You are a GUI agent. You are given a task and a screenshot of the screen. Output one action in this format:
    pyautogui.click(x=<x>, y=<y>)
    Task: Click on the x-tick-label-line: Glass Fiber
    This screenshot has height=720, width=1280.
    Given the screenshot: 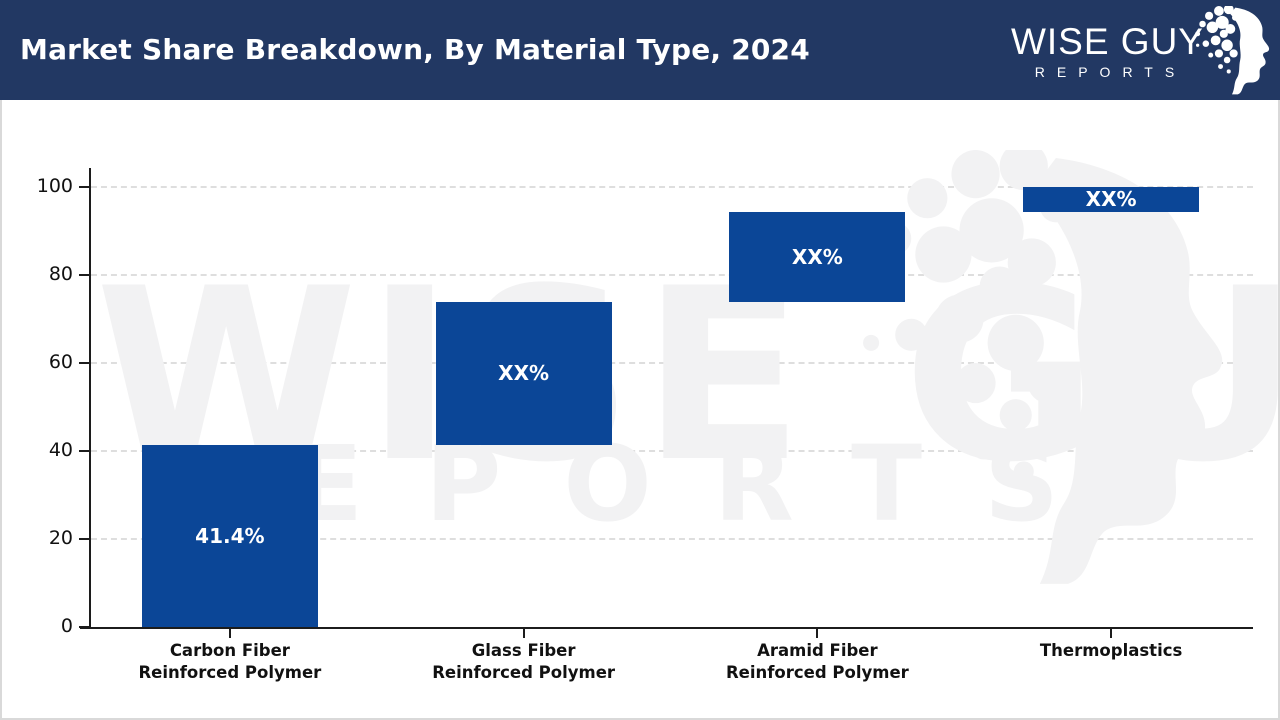 What is the action you would take?
    pyautogui.click(x=523, y=650)
    